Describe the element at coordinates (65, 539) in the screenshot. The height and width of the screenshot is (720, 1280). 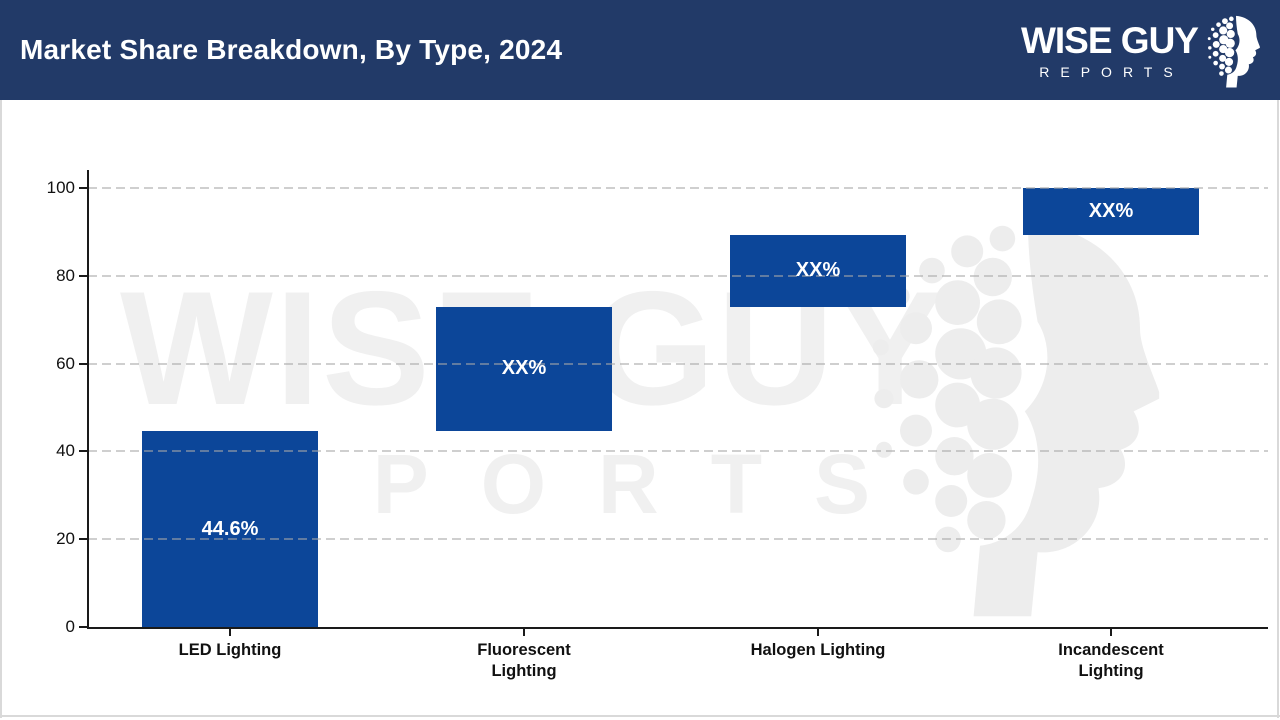
I see `y-tick-label: 20` at that location.